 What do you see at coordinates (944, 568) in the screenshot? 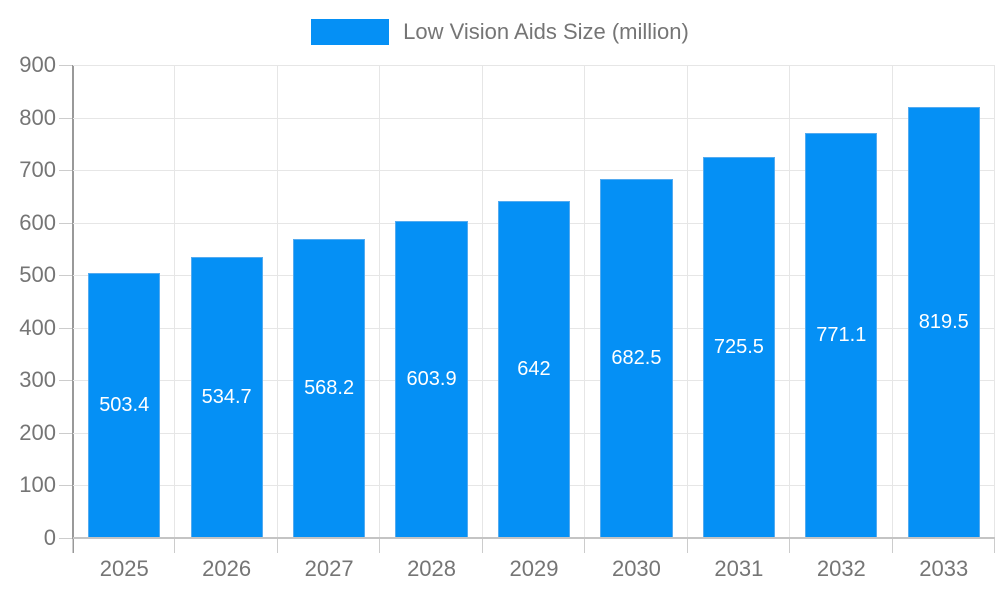
I see `x-tick-label-2033: 2033` at bounding box center [944, 568].